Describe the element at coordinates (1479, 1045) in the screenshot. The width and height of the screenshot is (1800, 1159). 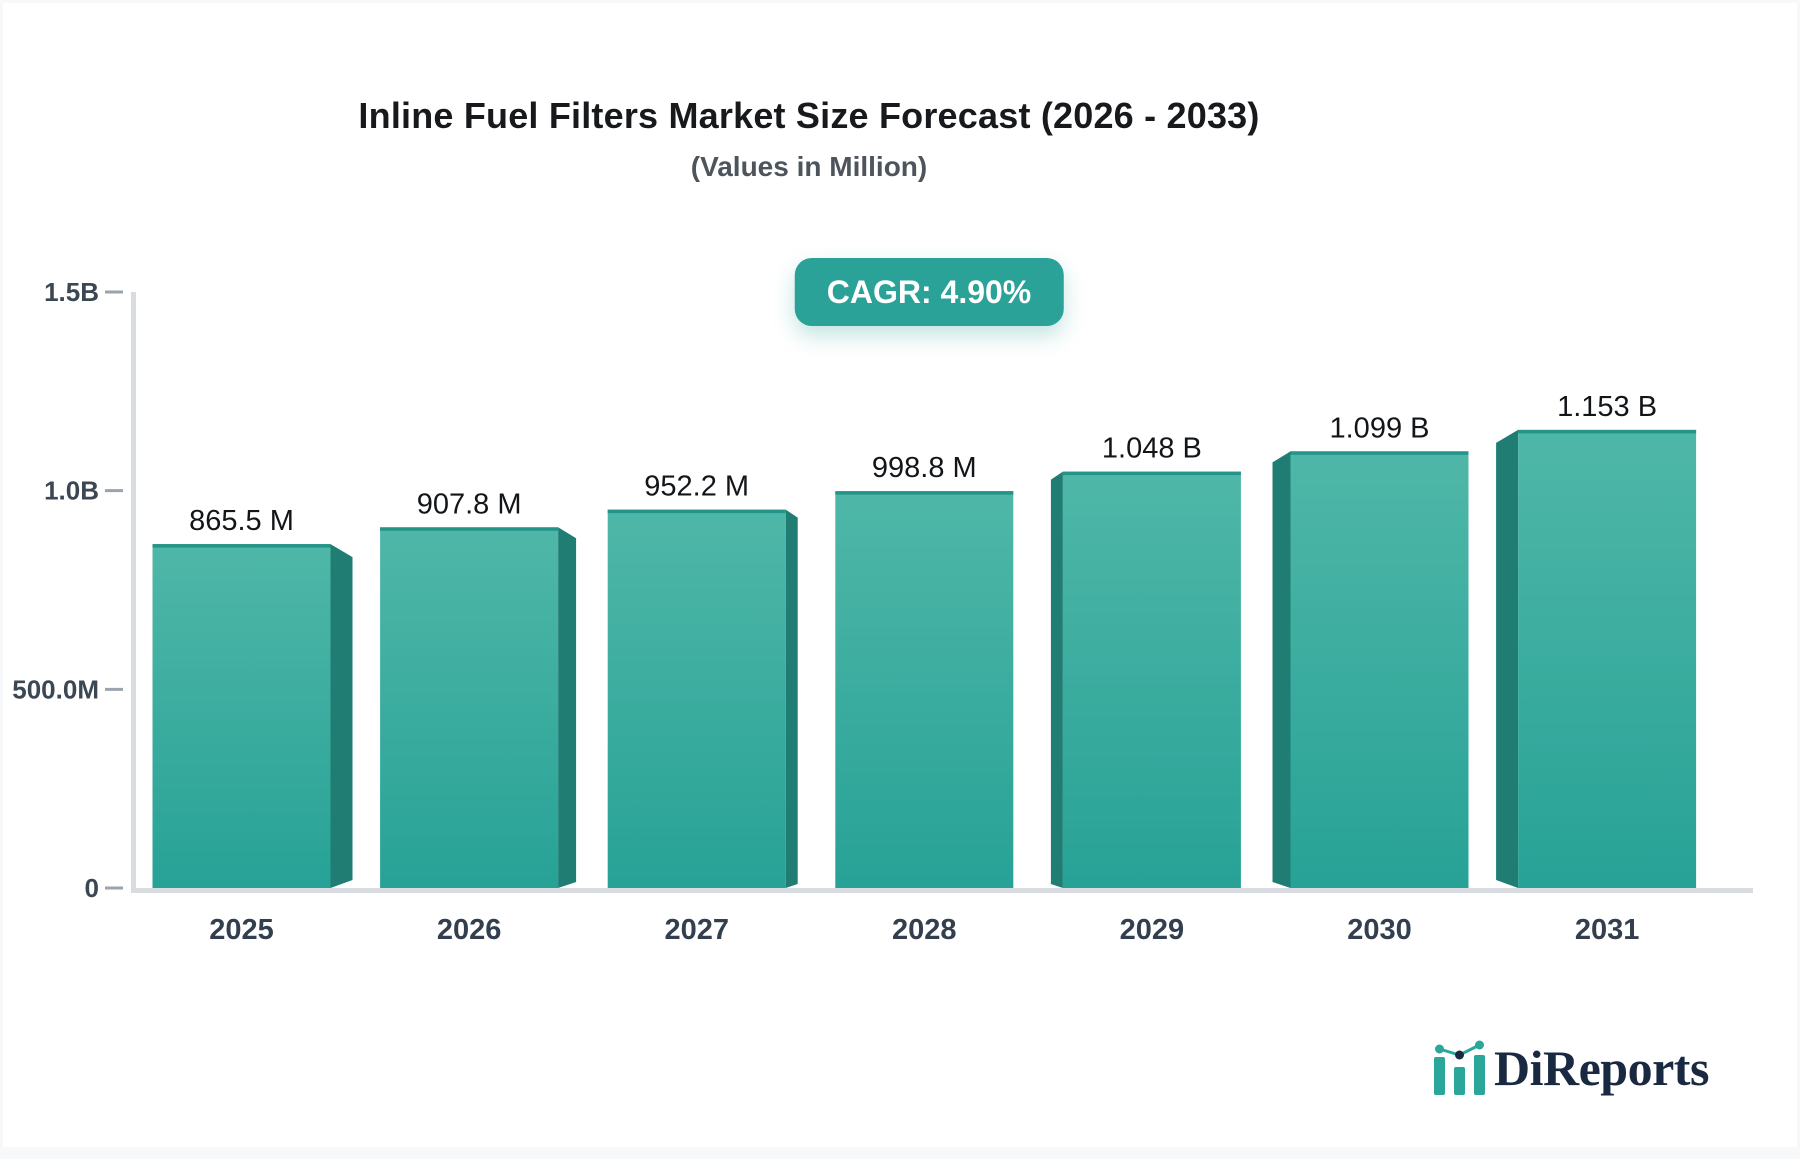
I see `logo-icon-dot-right` at that location.